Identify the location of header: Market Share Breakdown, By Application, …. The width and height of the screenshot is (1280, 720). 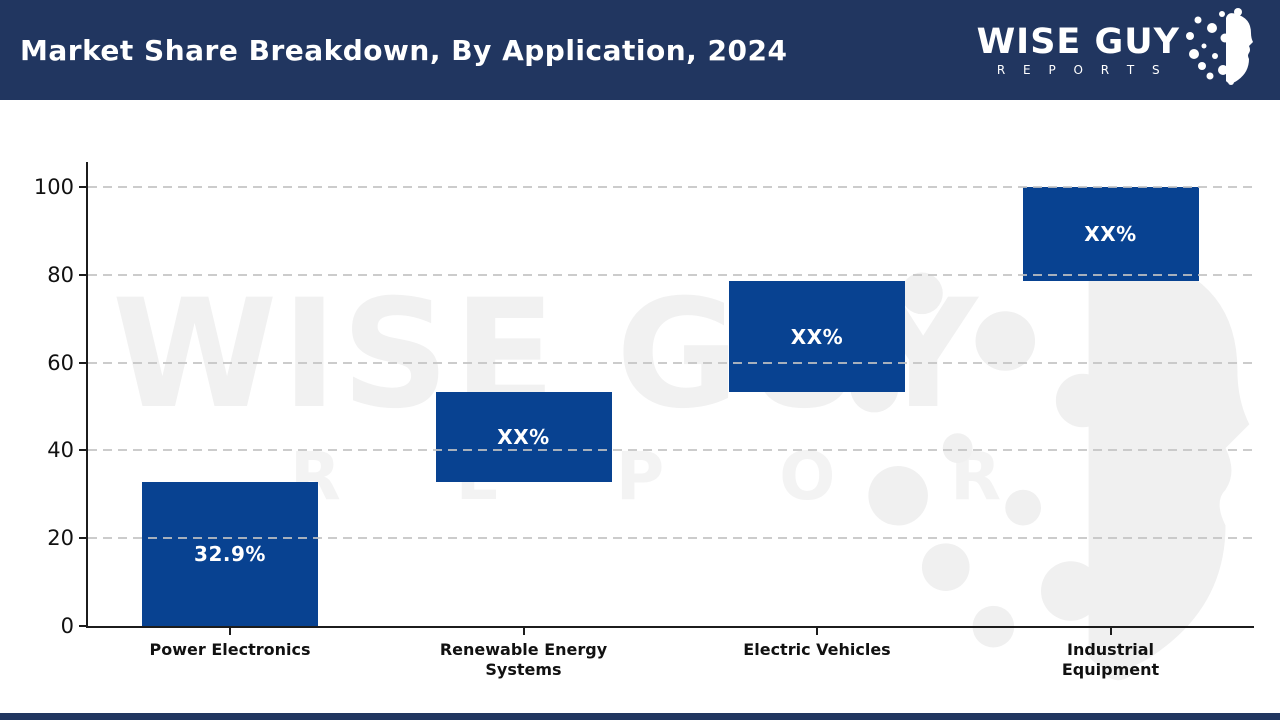
(640, 50).